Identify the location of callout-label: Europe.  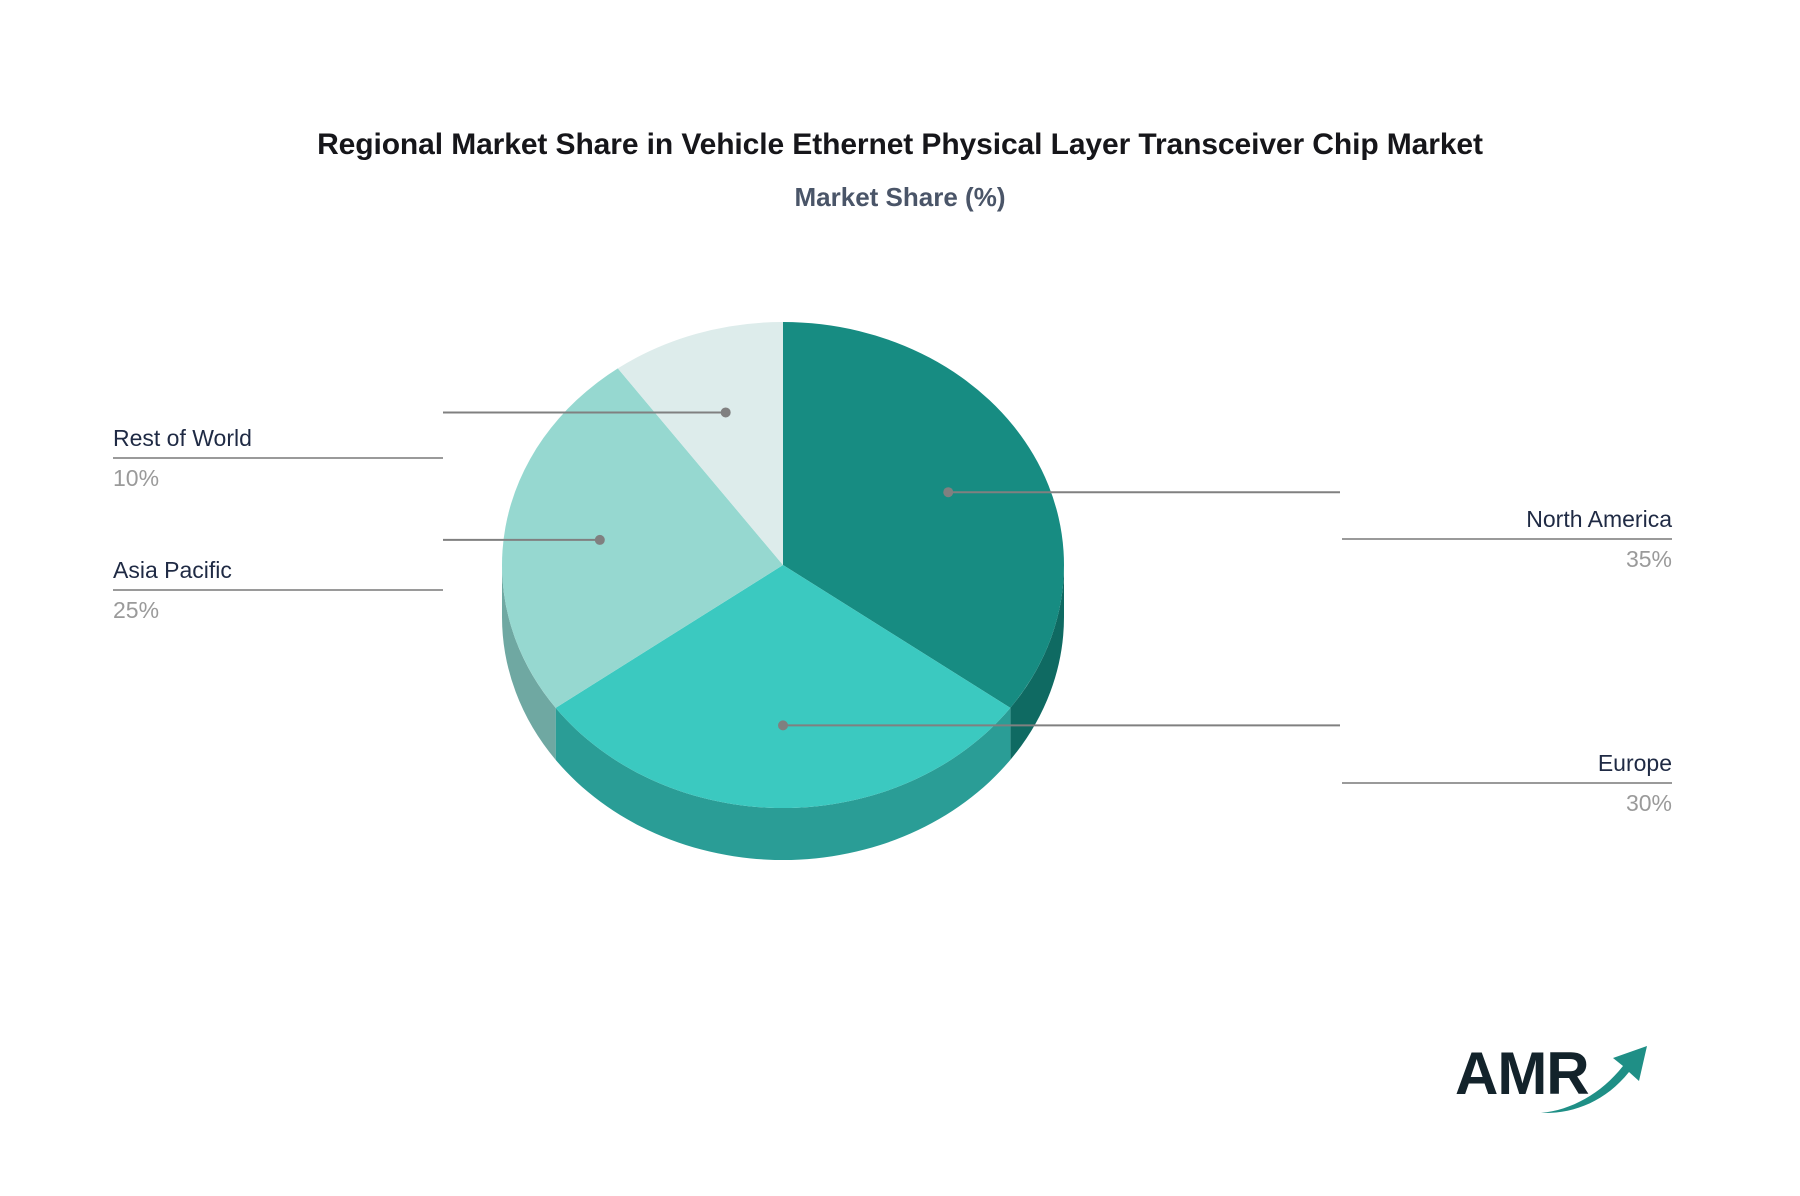
(1634, 763).